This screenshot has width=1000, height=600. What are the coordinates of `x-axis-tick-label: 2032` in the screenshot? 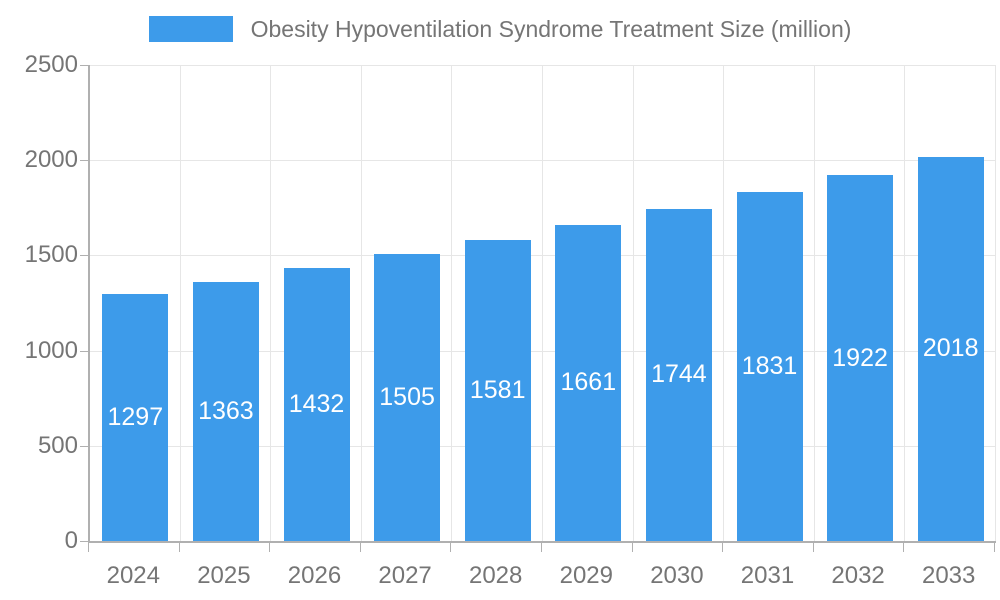 It's located at (858, 575).